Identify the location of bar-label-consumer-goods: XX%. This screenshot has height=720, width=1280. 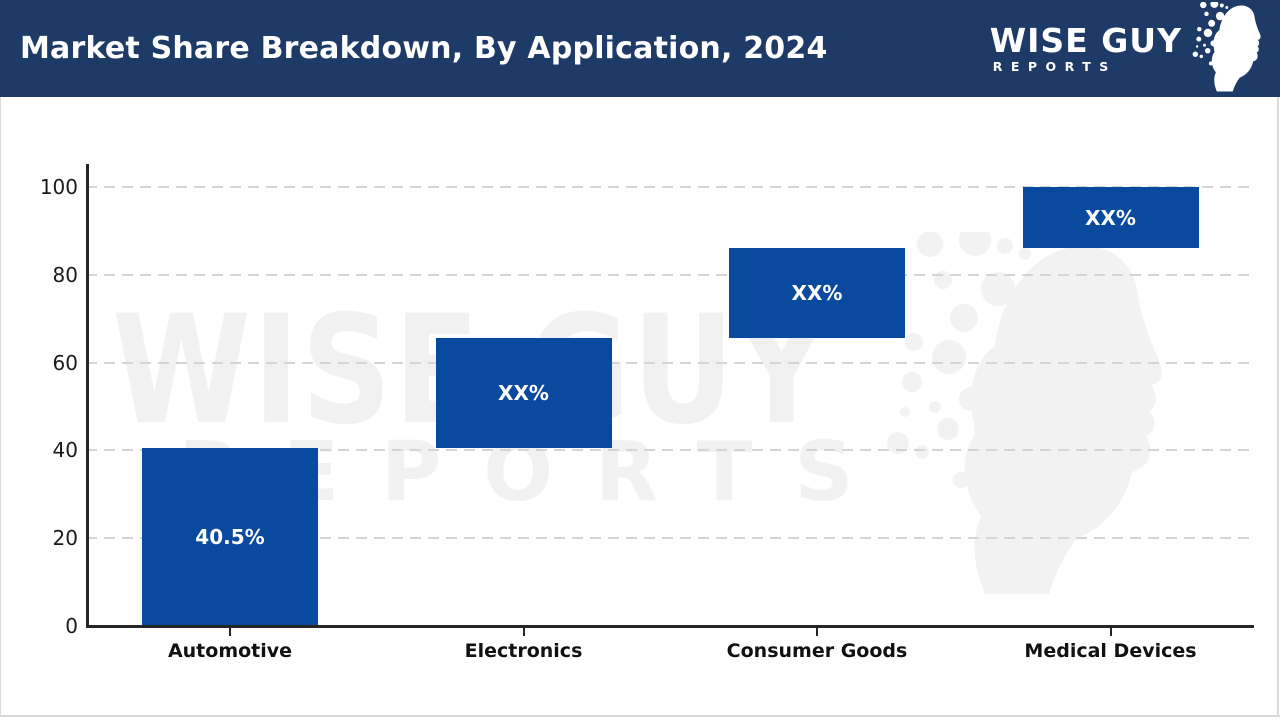
(817, 293).